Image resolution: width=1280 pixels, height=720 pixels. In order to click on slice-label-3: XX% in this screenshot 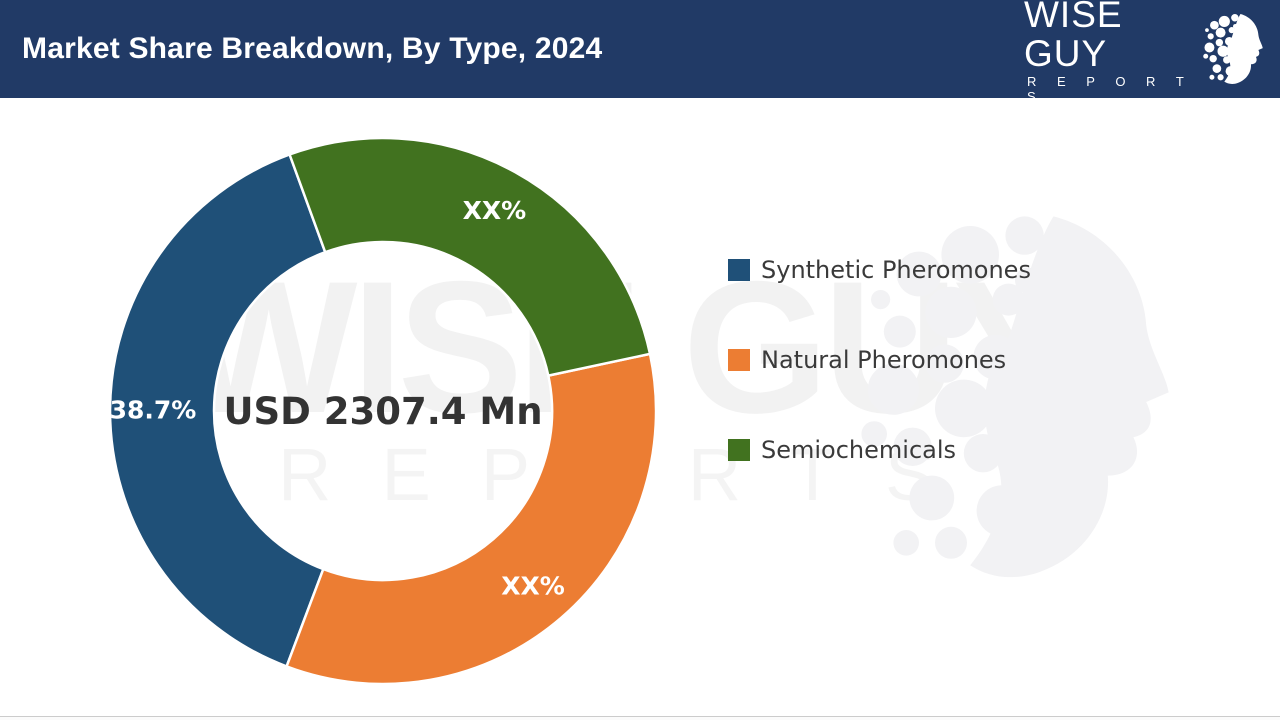, I will do `click(495, 210)`.